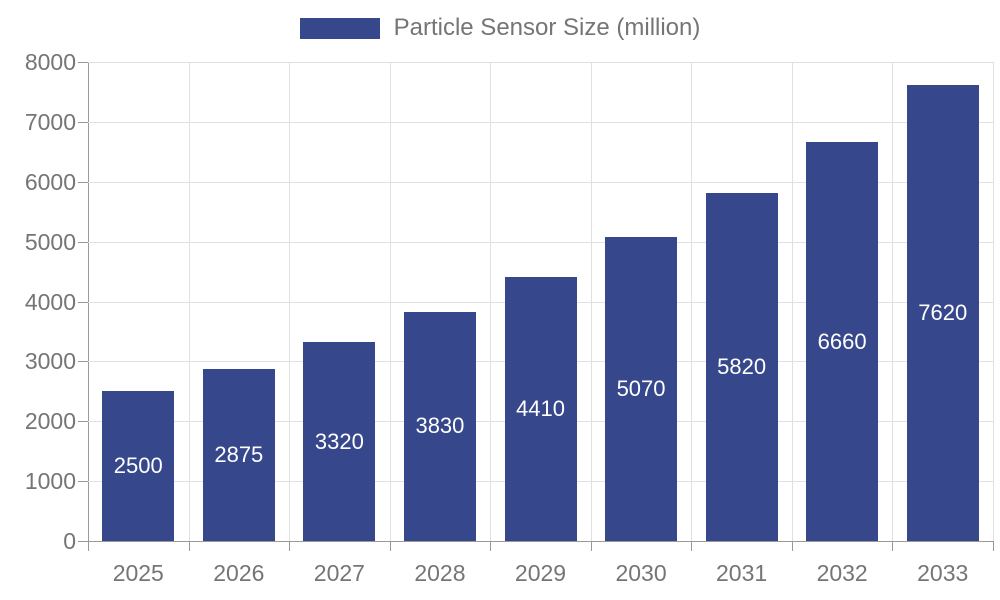 The height and width of the screenshot is (600, 1000). I want to click on bar-value-label: 5070, so click(641, 389).